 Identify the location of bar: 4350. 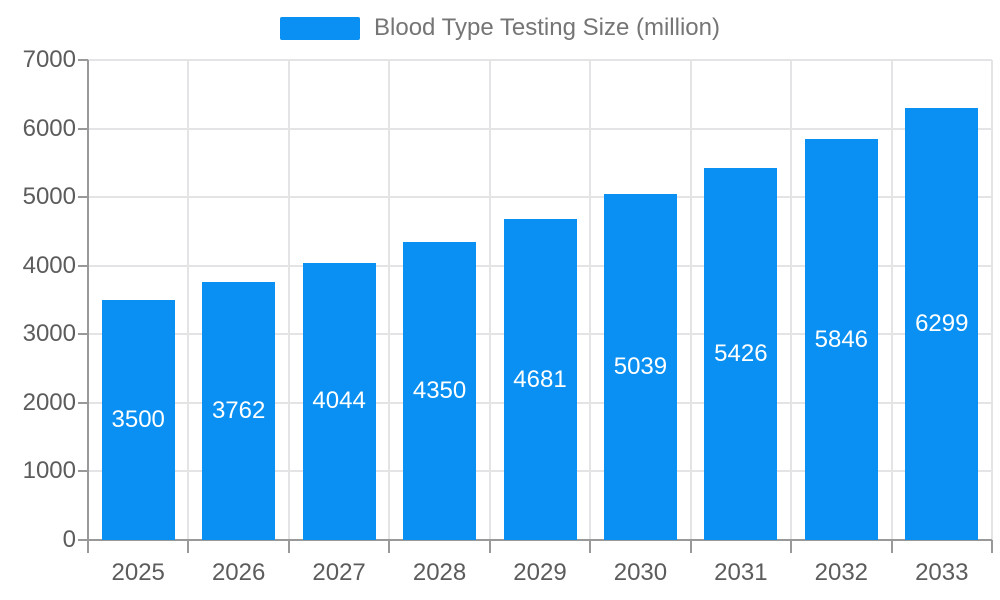
(440, 390).